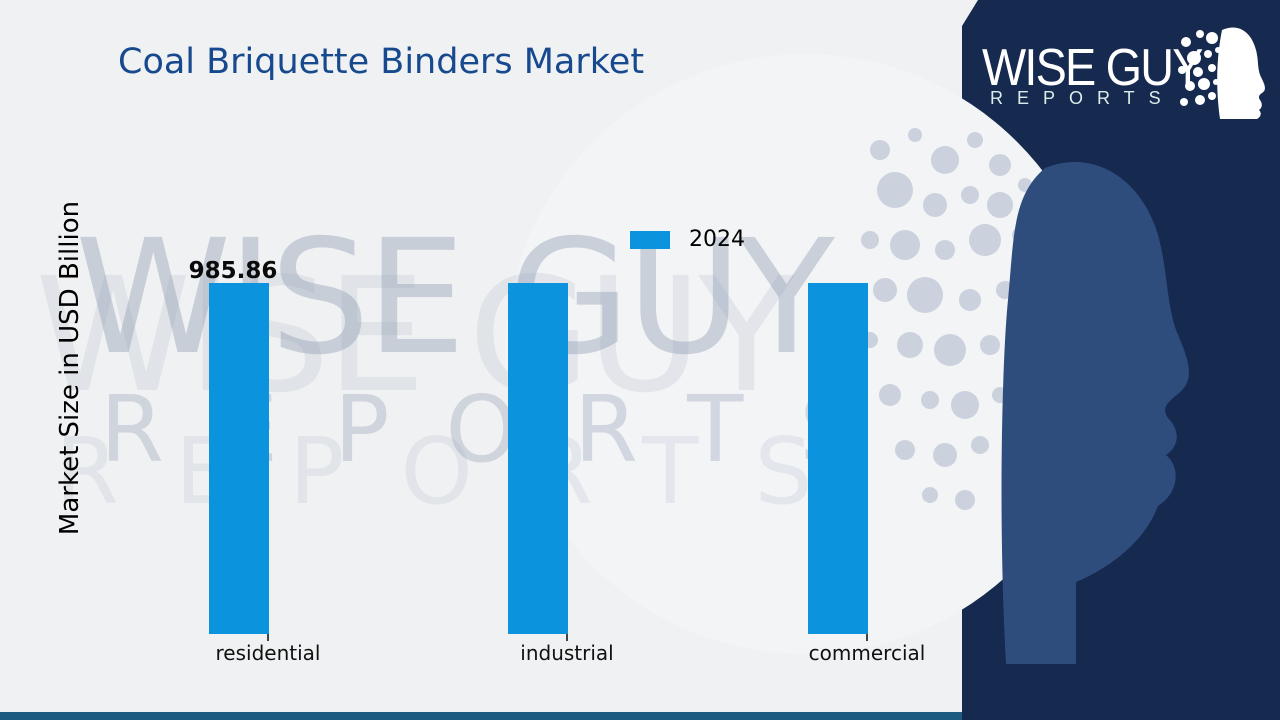 The image size is (1280, 720). Describe the element at coordinates (838, 458) in the screenshot. I see `bar-commercial` at that location.